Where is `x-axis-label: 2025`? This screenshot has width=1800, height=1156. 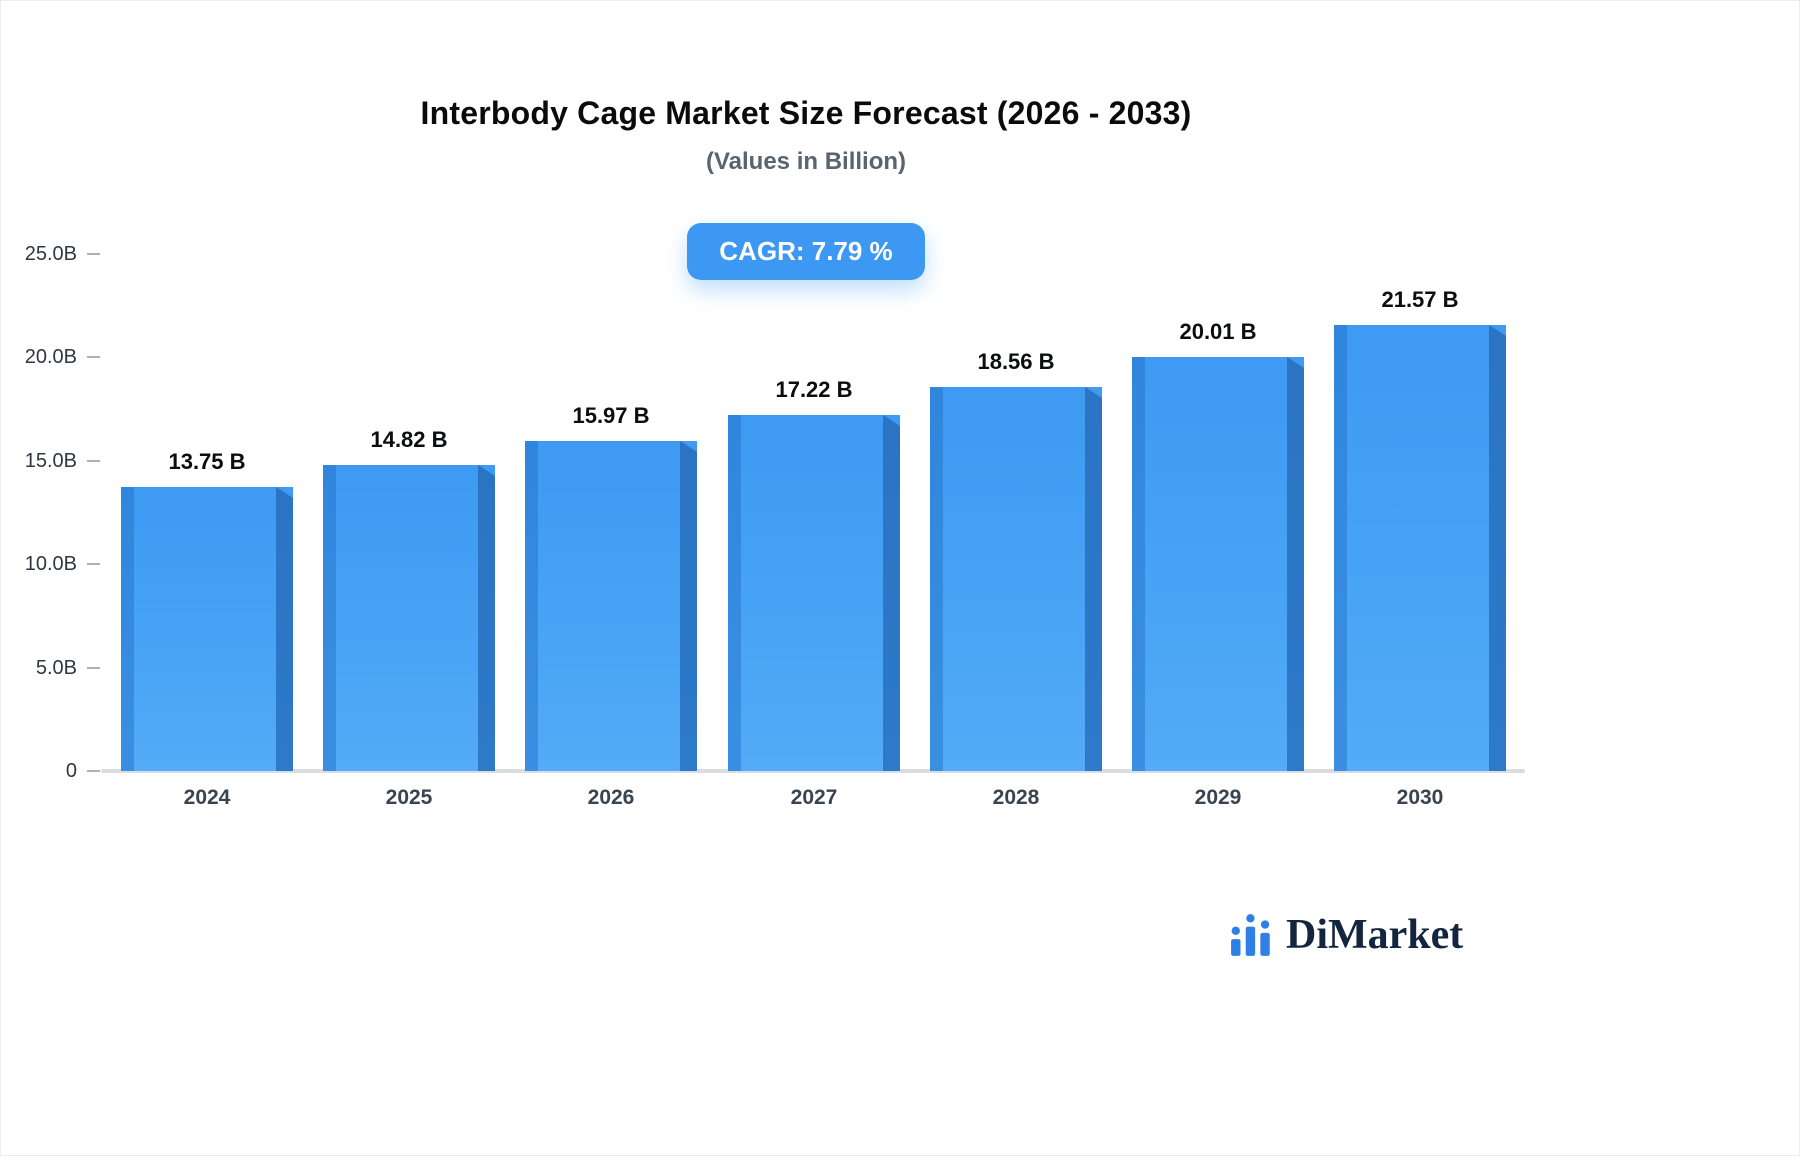
x-axis-label: 2025 is located at coordinates (409, 797).